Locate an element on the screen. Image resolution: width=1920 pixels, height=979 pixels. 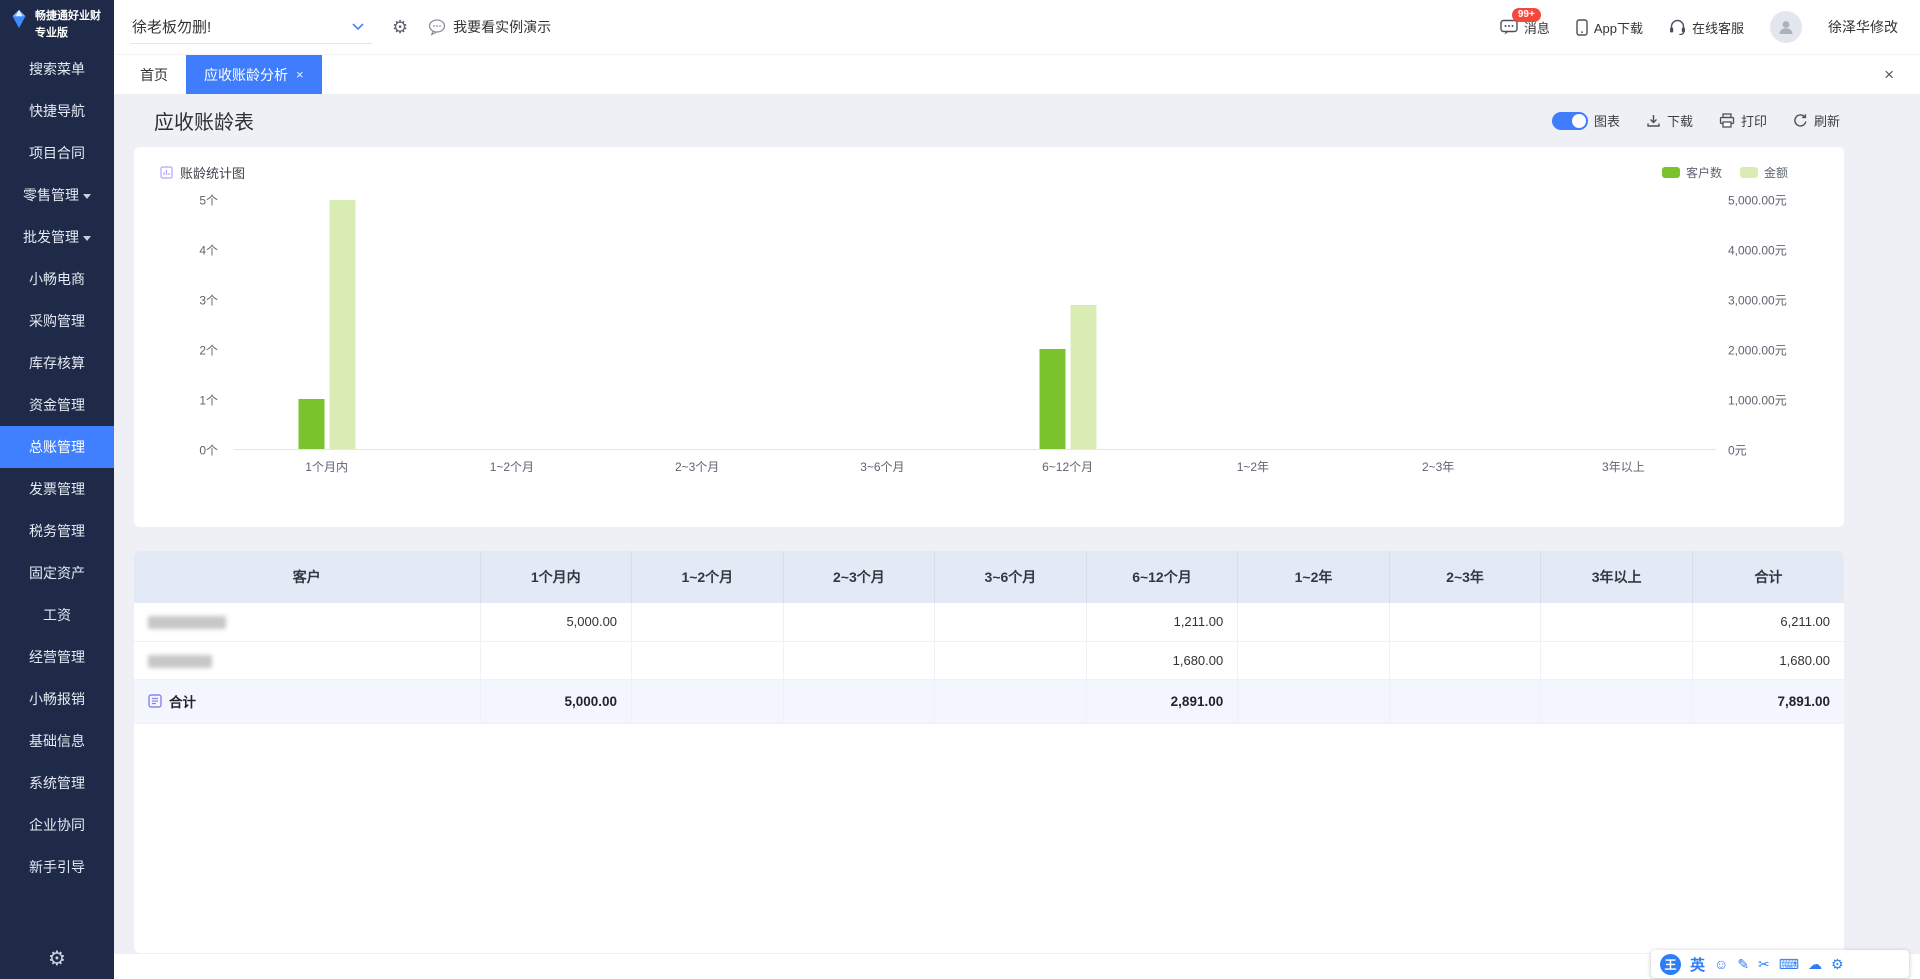
sidebar-item-发票管理: 发票管理 is located at coordinates (57, 489).